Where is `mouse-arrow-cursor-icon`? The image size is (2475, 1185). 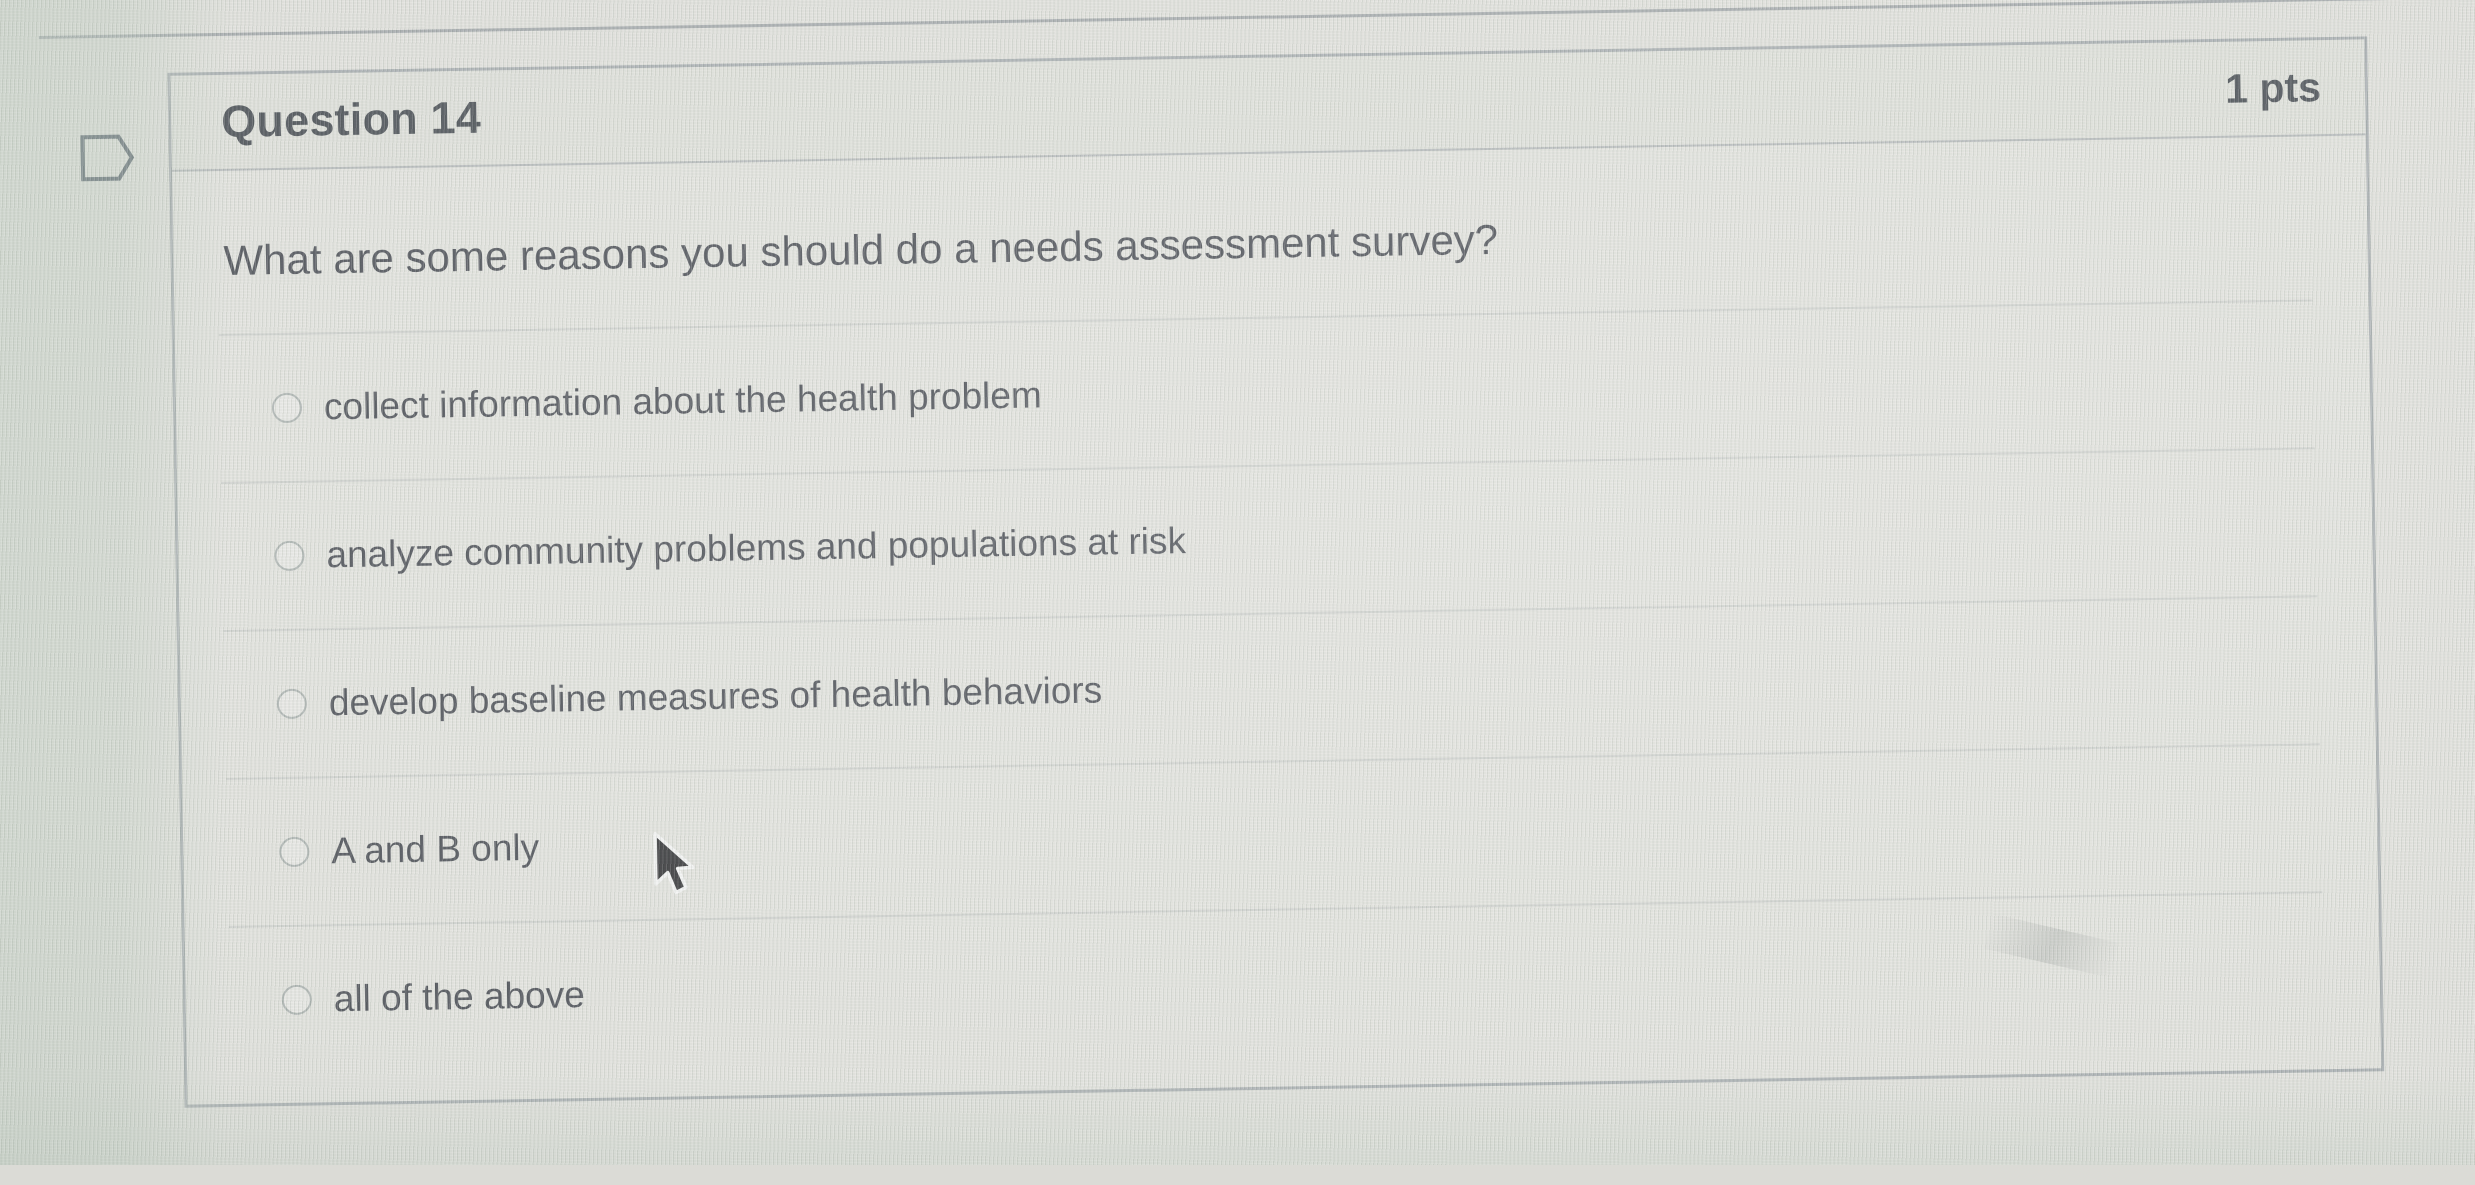 mouse-arrow-cursor-icon is located at coordinates (674, 866).